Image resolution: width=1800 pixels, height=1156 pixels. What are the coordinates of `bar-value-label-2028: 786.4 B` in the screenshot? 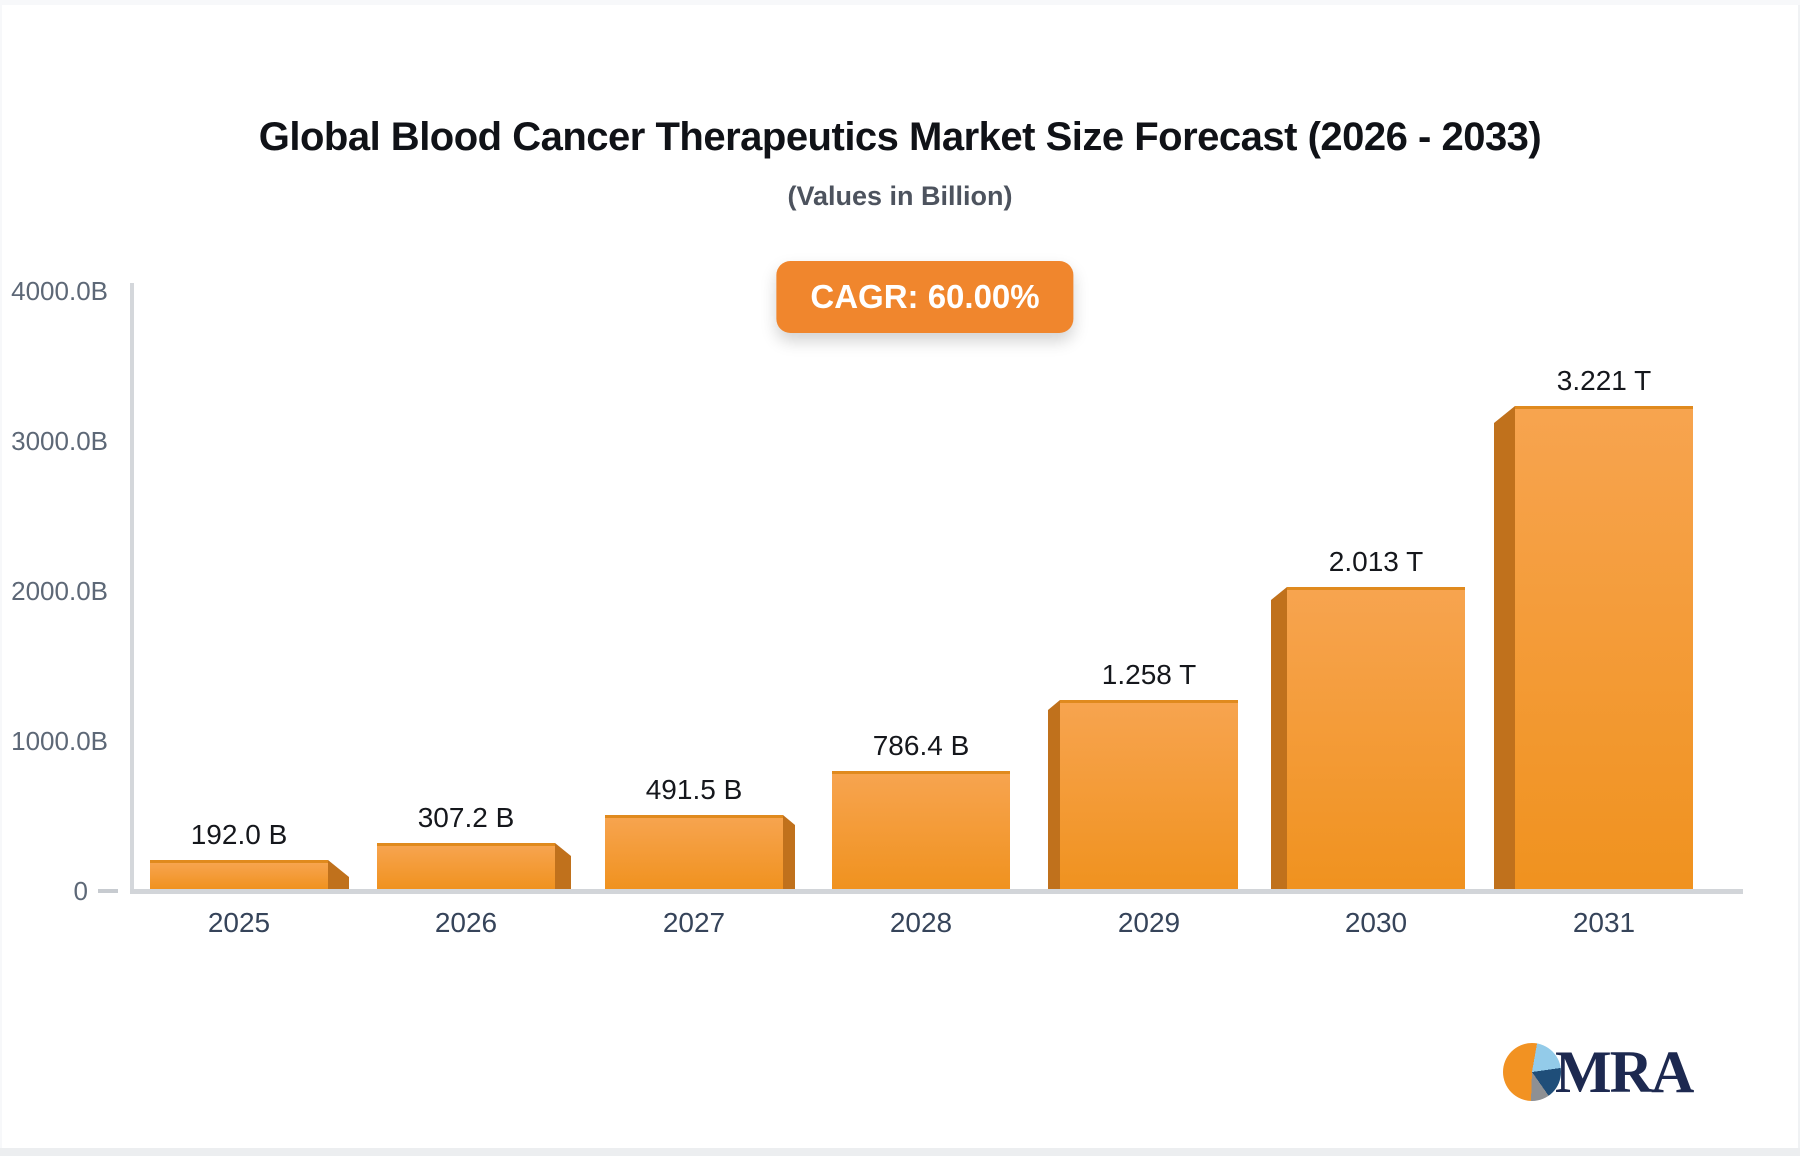 It's located at (921, 745).